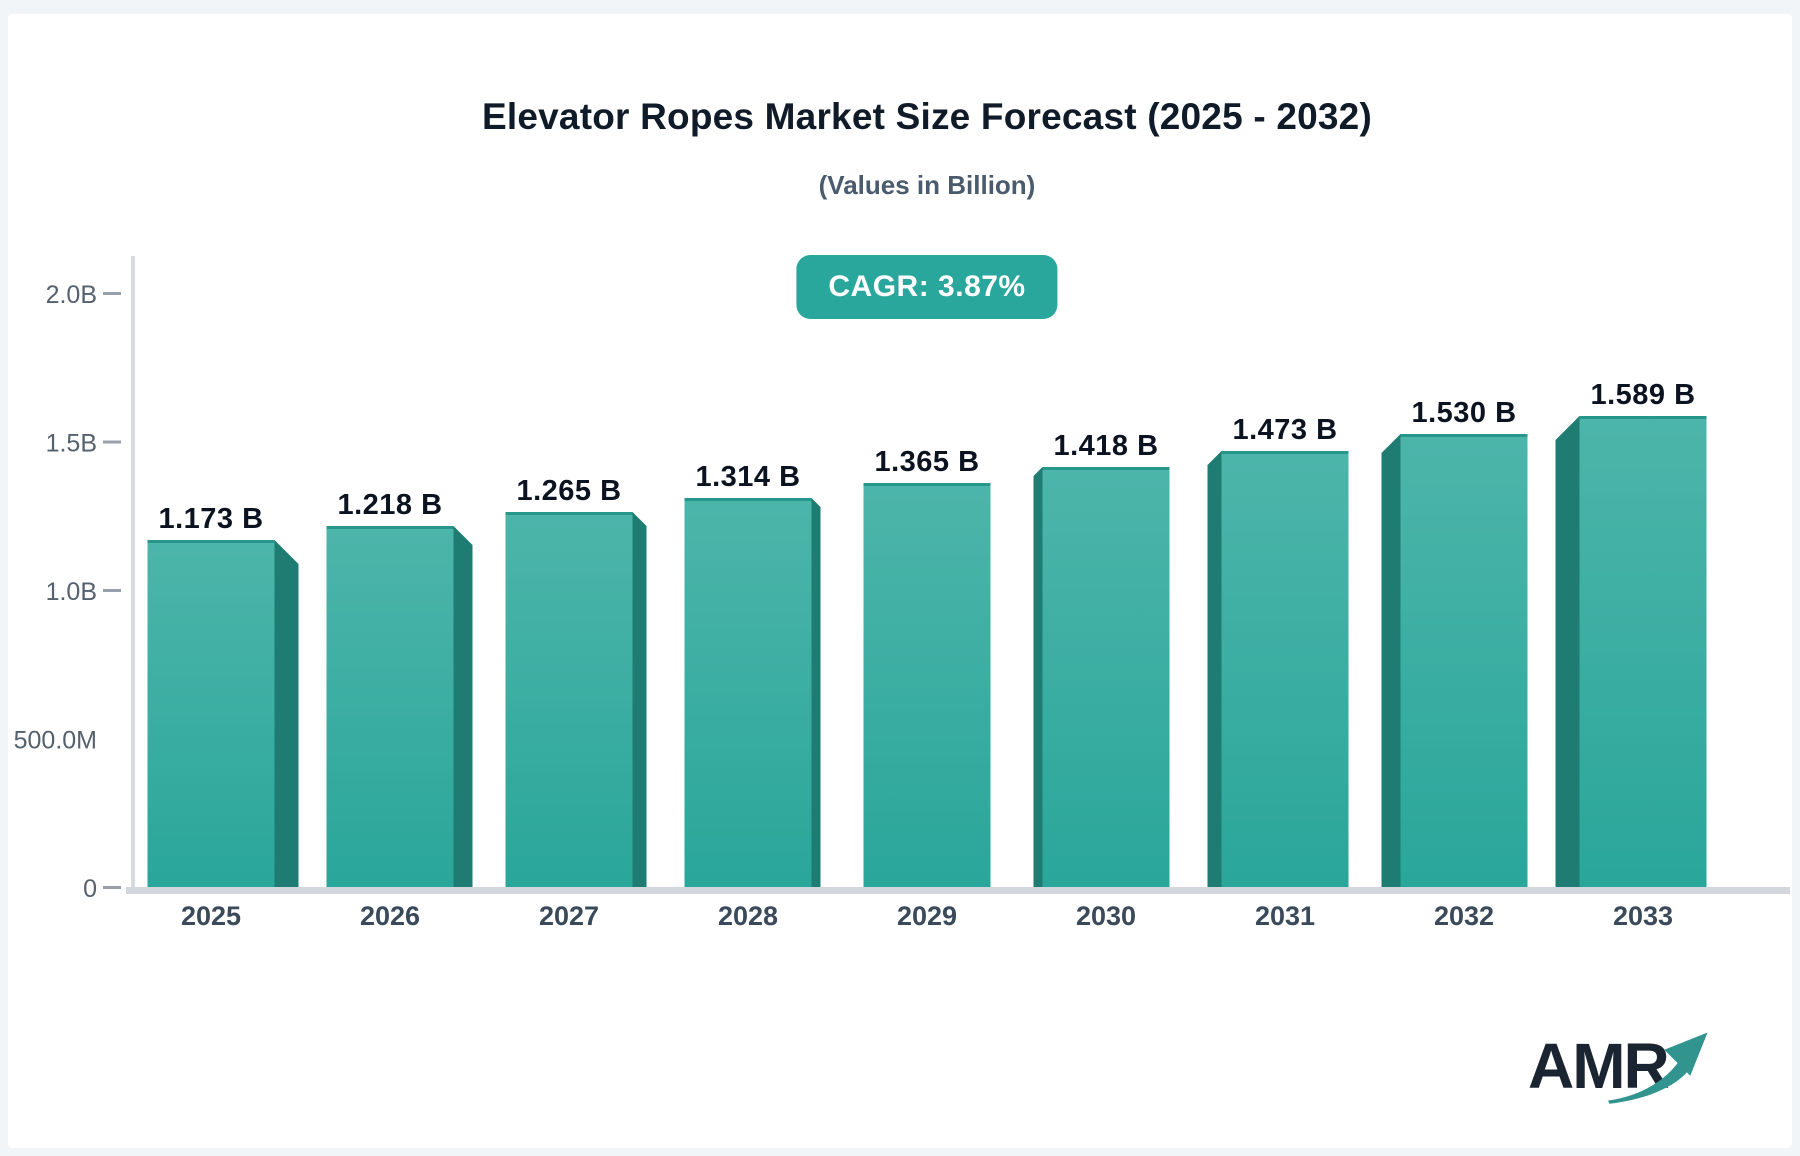  Describe the element at coordinates (1658, 1068) in the screenshot. I see `growth-arrow-icon` at that location.